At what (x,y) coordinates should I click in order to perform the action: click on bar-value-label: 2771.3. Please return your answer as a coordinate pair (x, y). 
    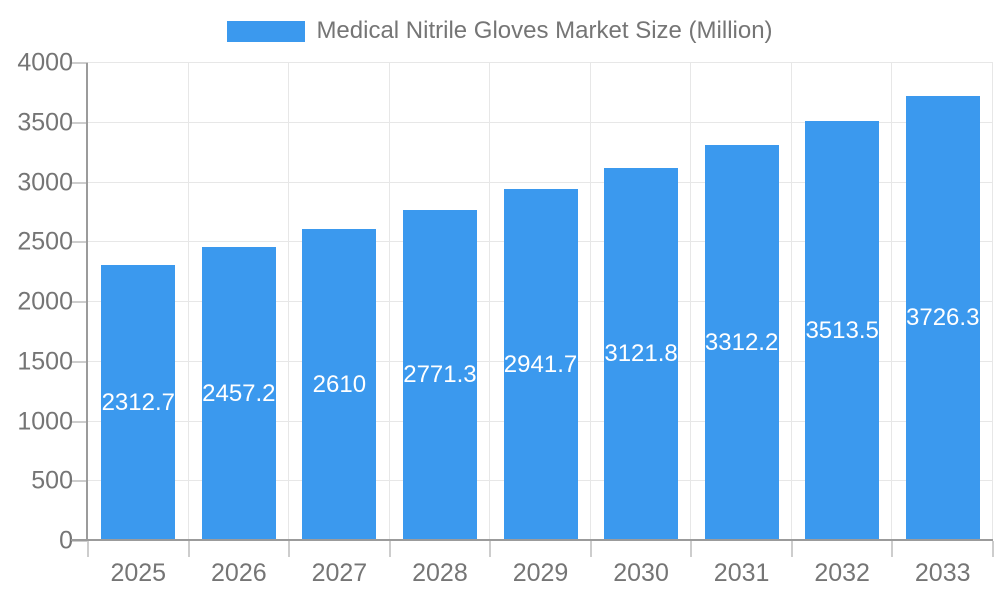
    Looking at the image, I should click on (440, 375).